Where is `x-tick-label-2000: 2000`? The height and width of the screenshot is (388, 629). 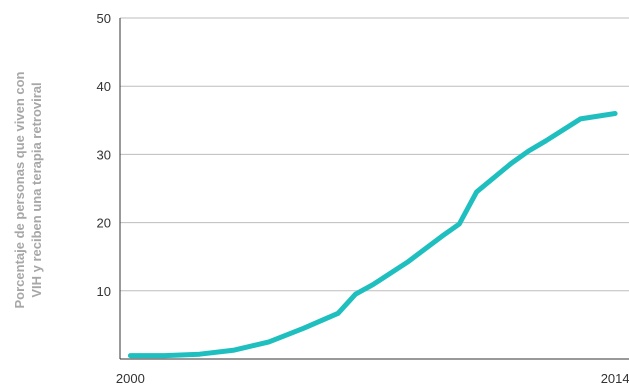
x-tick-label-2000: 2000 is located at coordinates (130, 378).